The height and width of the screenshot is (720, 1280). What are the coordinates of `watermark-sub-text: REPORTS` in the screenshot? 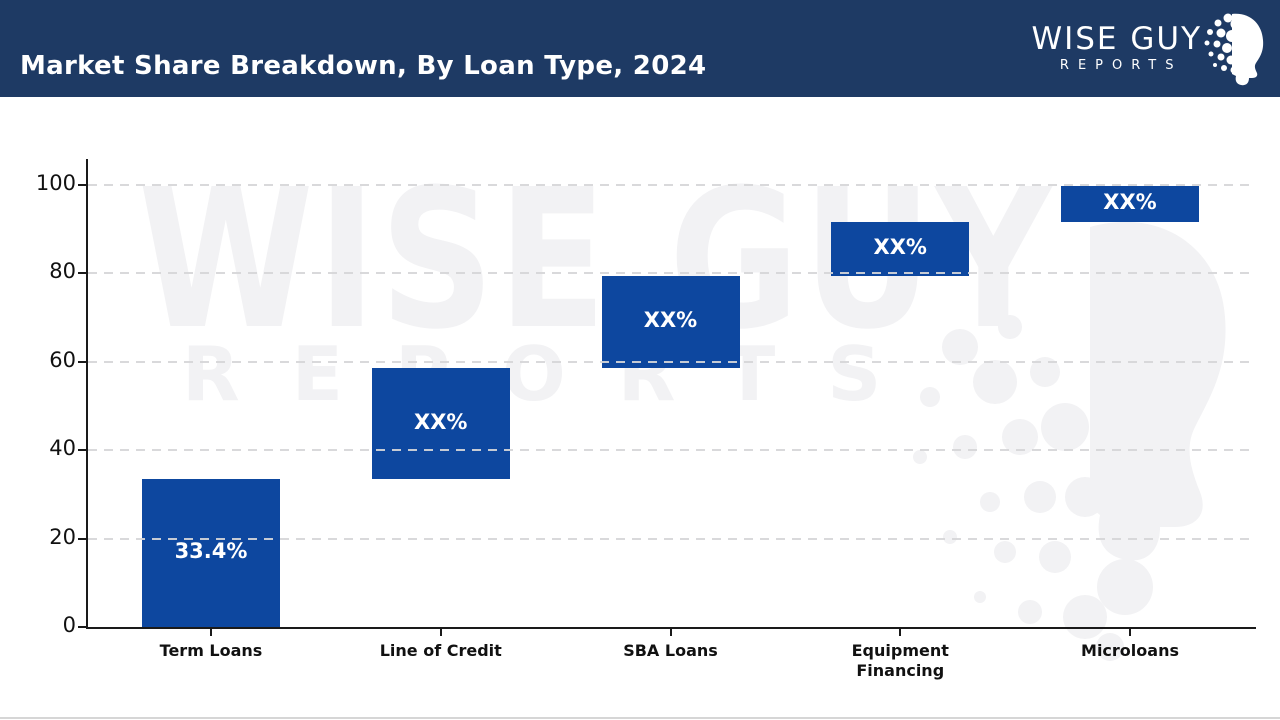 It's located at (558, 374).